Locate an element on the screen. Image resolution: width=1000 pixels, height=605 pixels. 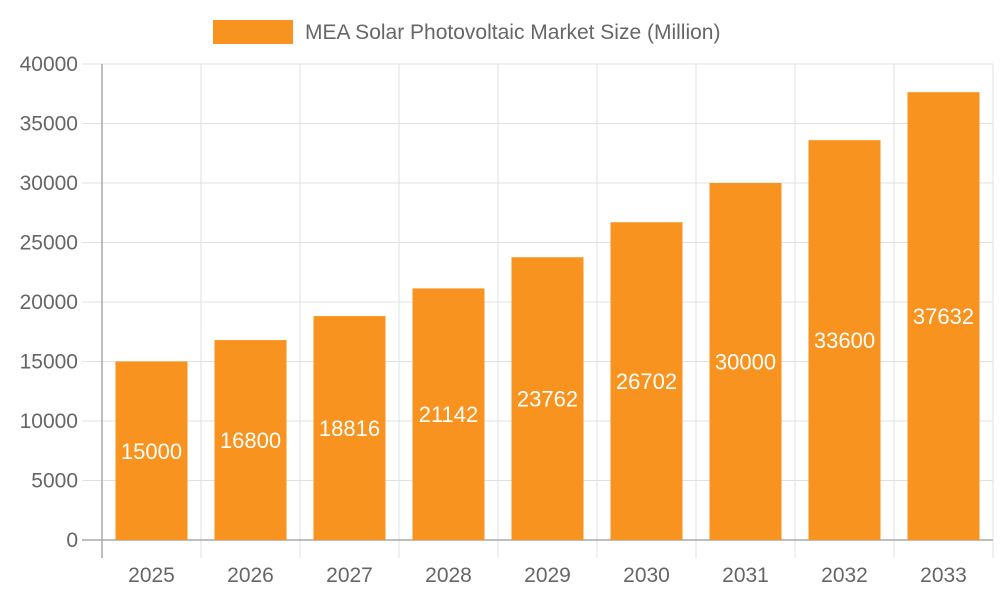
data-label: 18816 is located at coordinates (349, 428).